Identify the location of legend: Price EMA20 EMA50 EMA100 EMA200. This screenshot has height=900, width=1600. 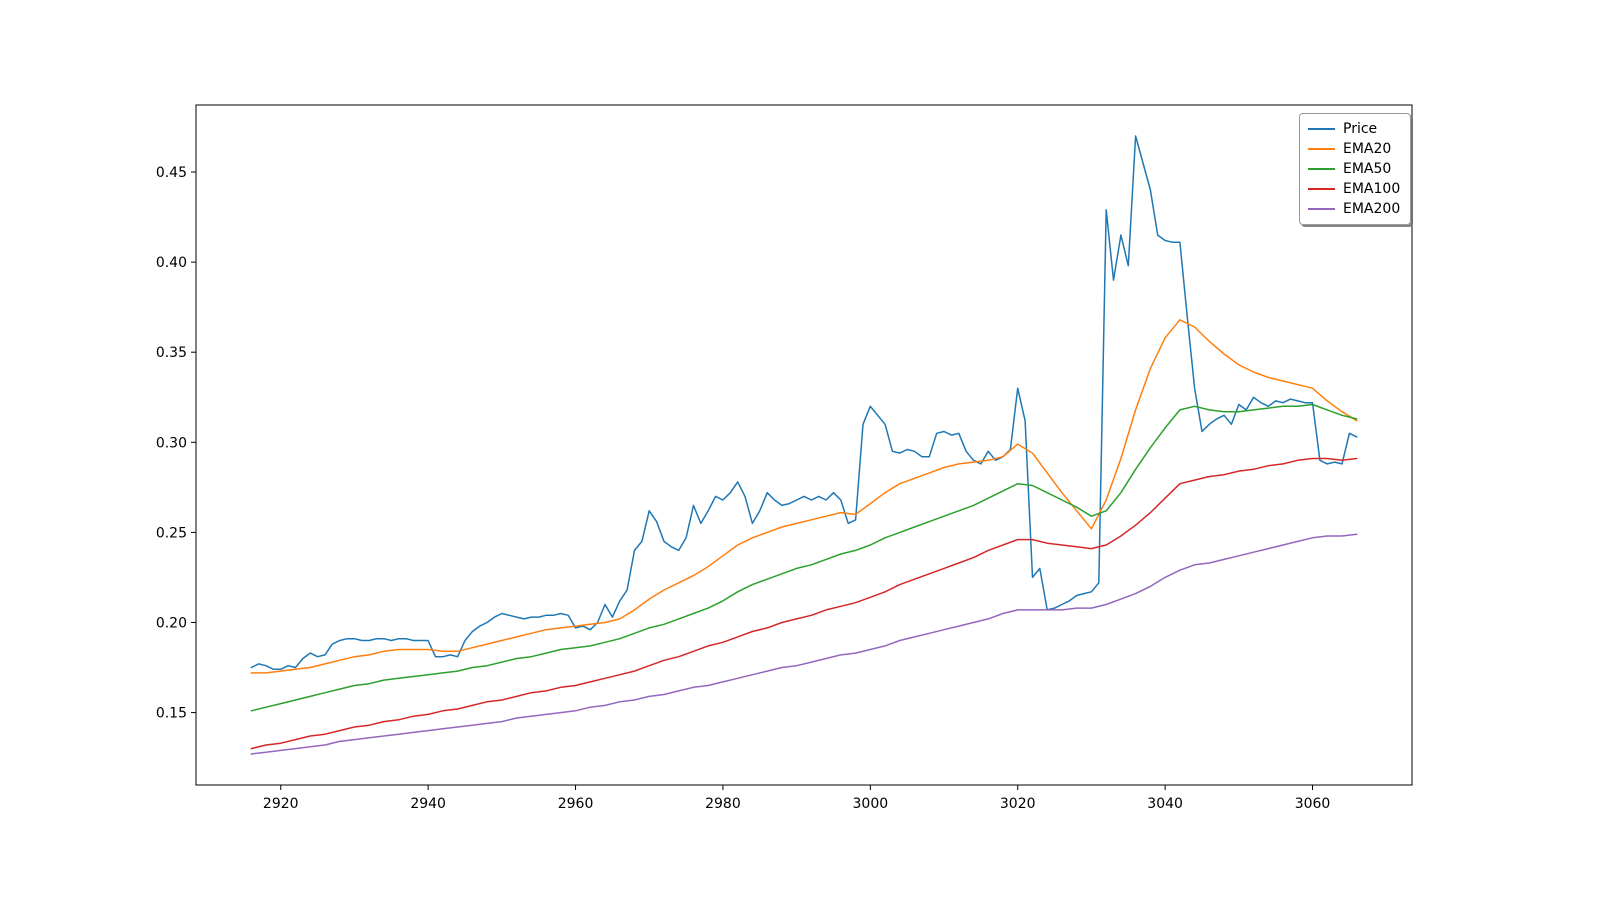
(1355, 169).